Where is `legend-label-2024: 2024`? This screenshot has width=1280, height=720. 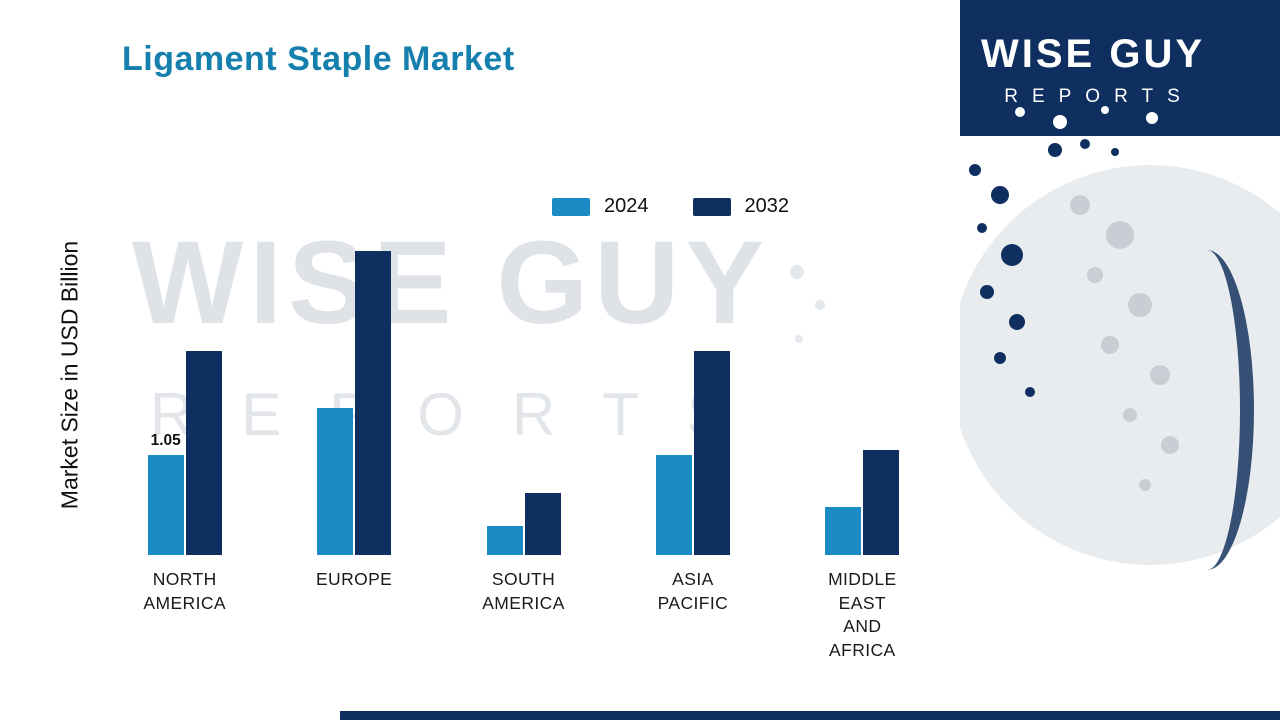 legend-label-2024: 2024 is located at coordinates (626, 206).